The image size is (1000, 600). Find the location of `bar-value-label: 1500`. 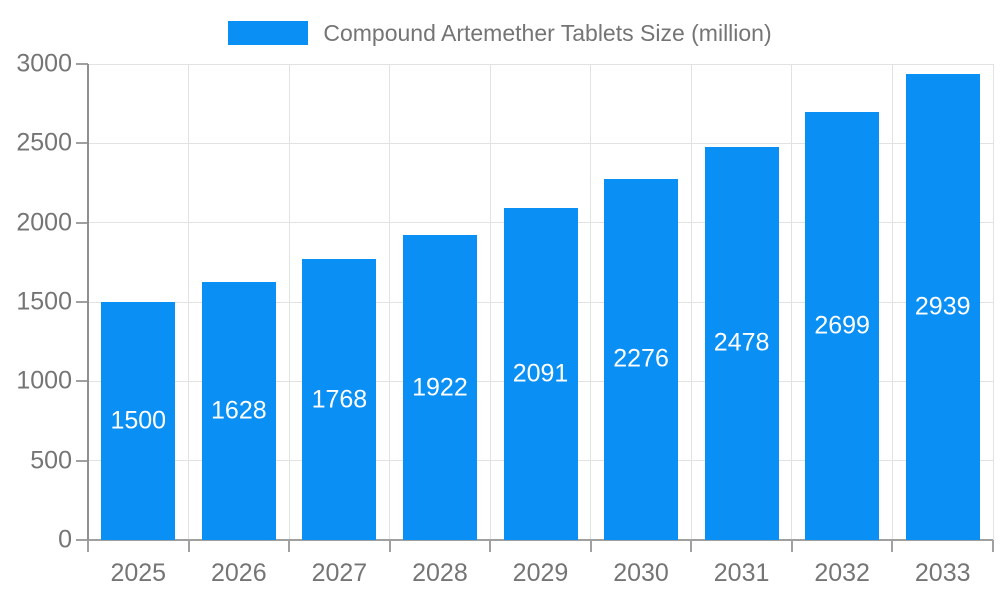

bar-value-label: 1500 is located at coordinates (138, 420).